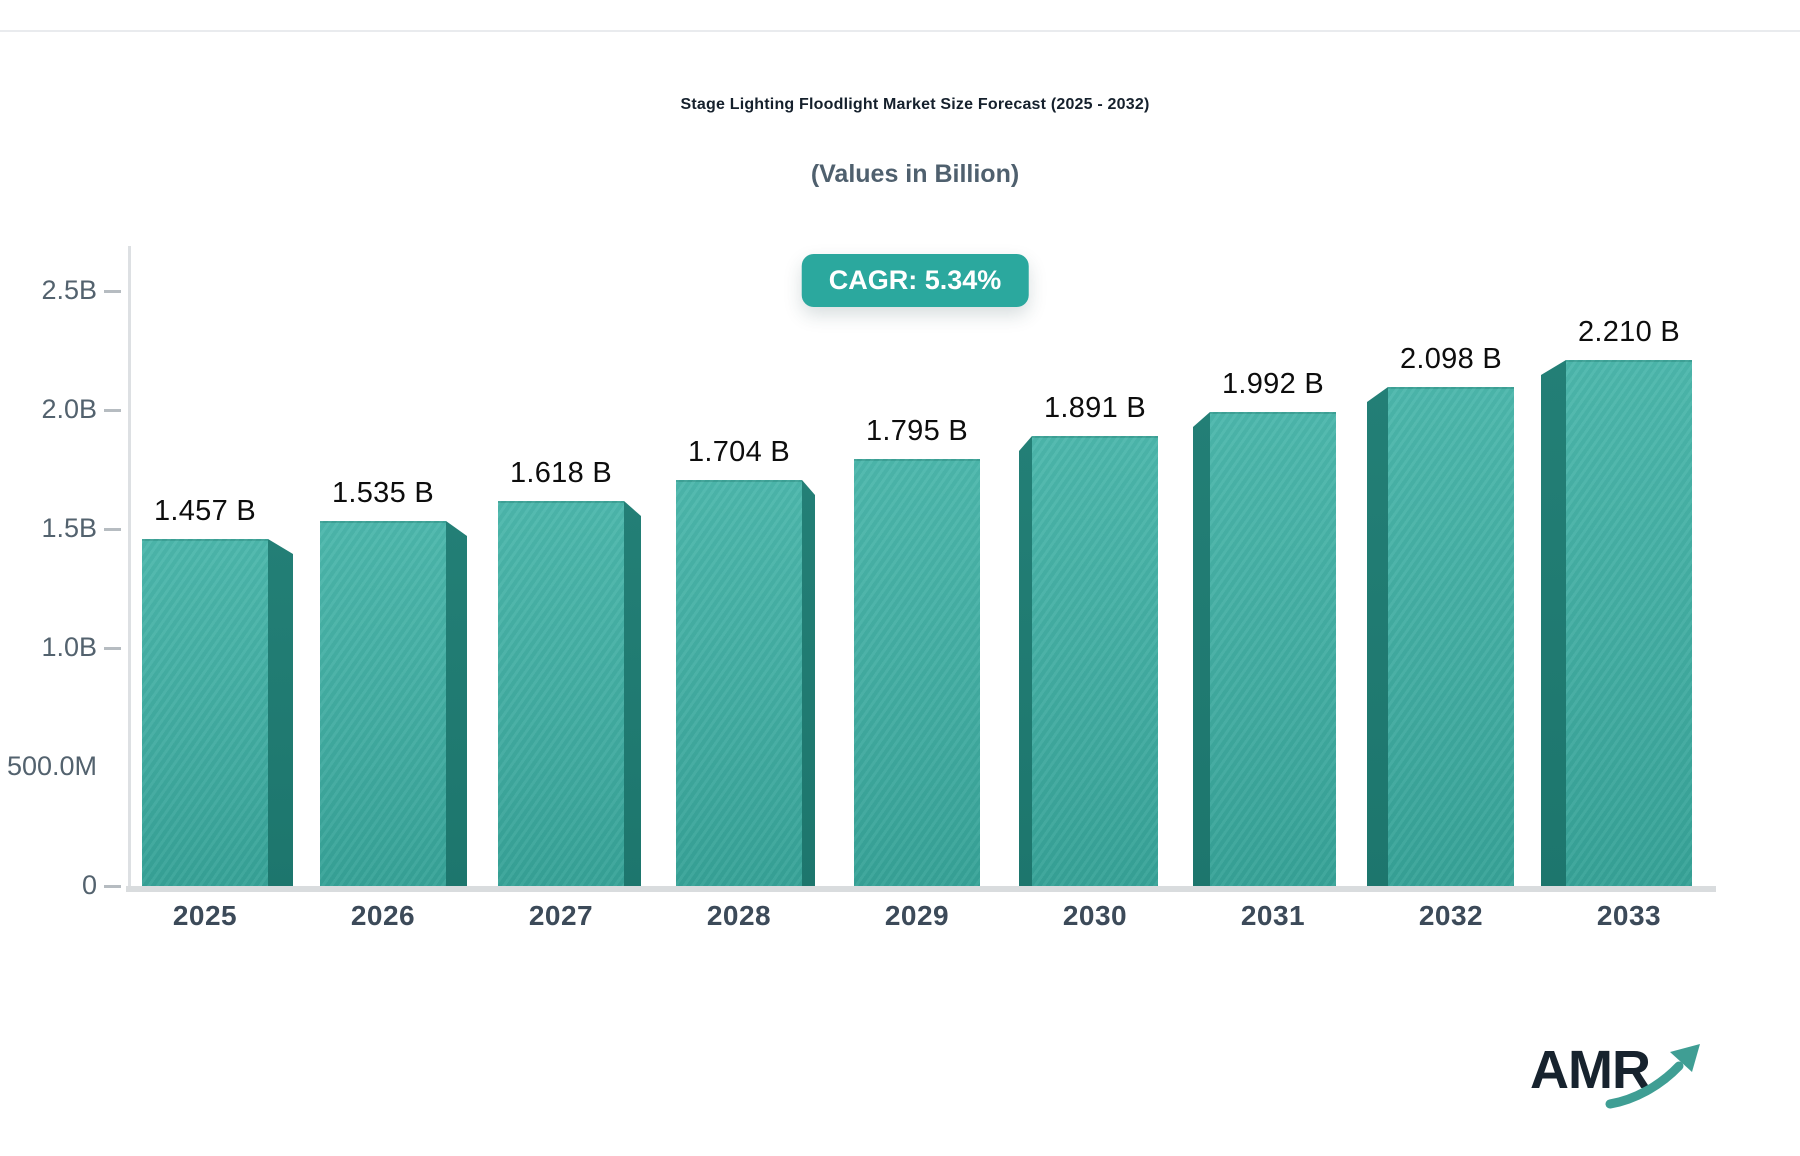  Describe the element at coordinates (739, 452) in the screenshot. I see `bar-value-label: 1.704 B` at that location.